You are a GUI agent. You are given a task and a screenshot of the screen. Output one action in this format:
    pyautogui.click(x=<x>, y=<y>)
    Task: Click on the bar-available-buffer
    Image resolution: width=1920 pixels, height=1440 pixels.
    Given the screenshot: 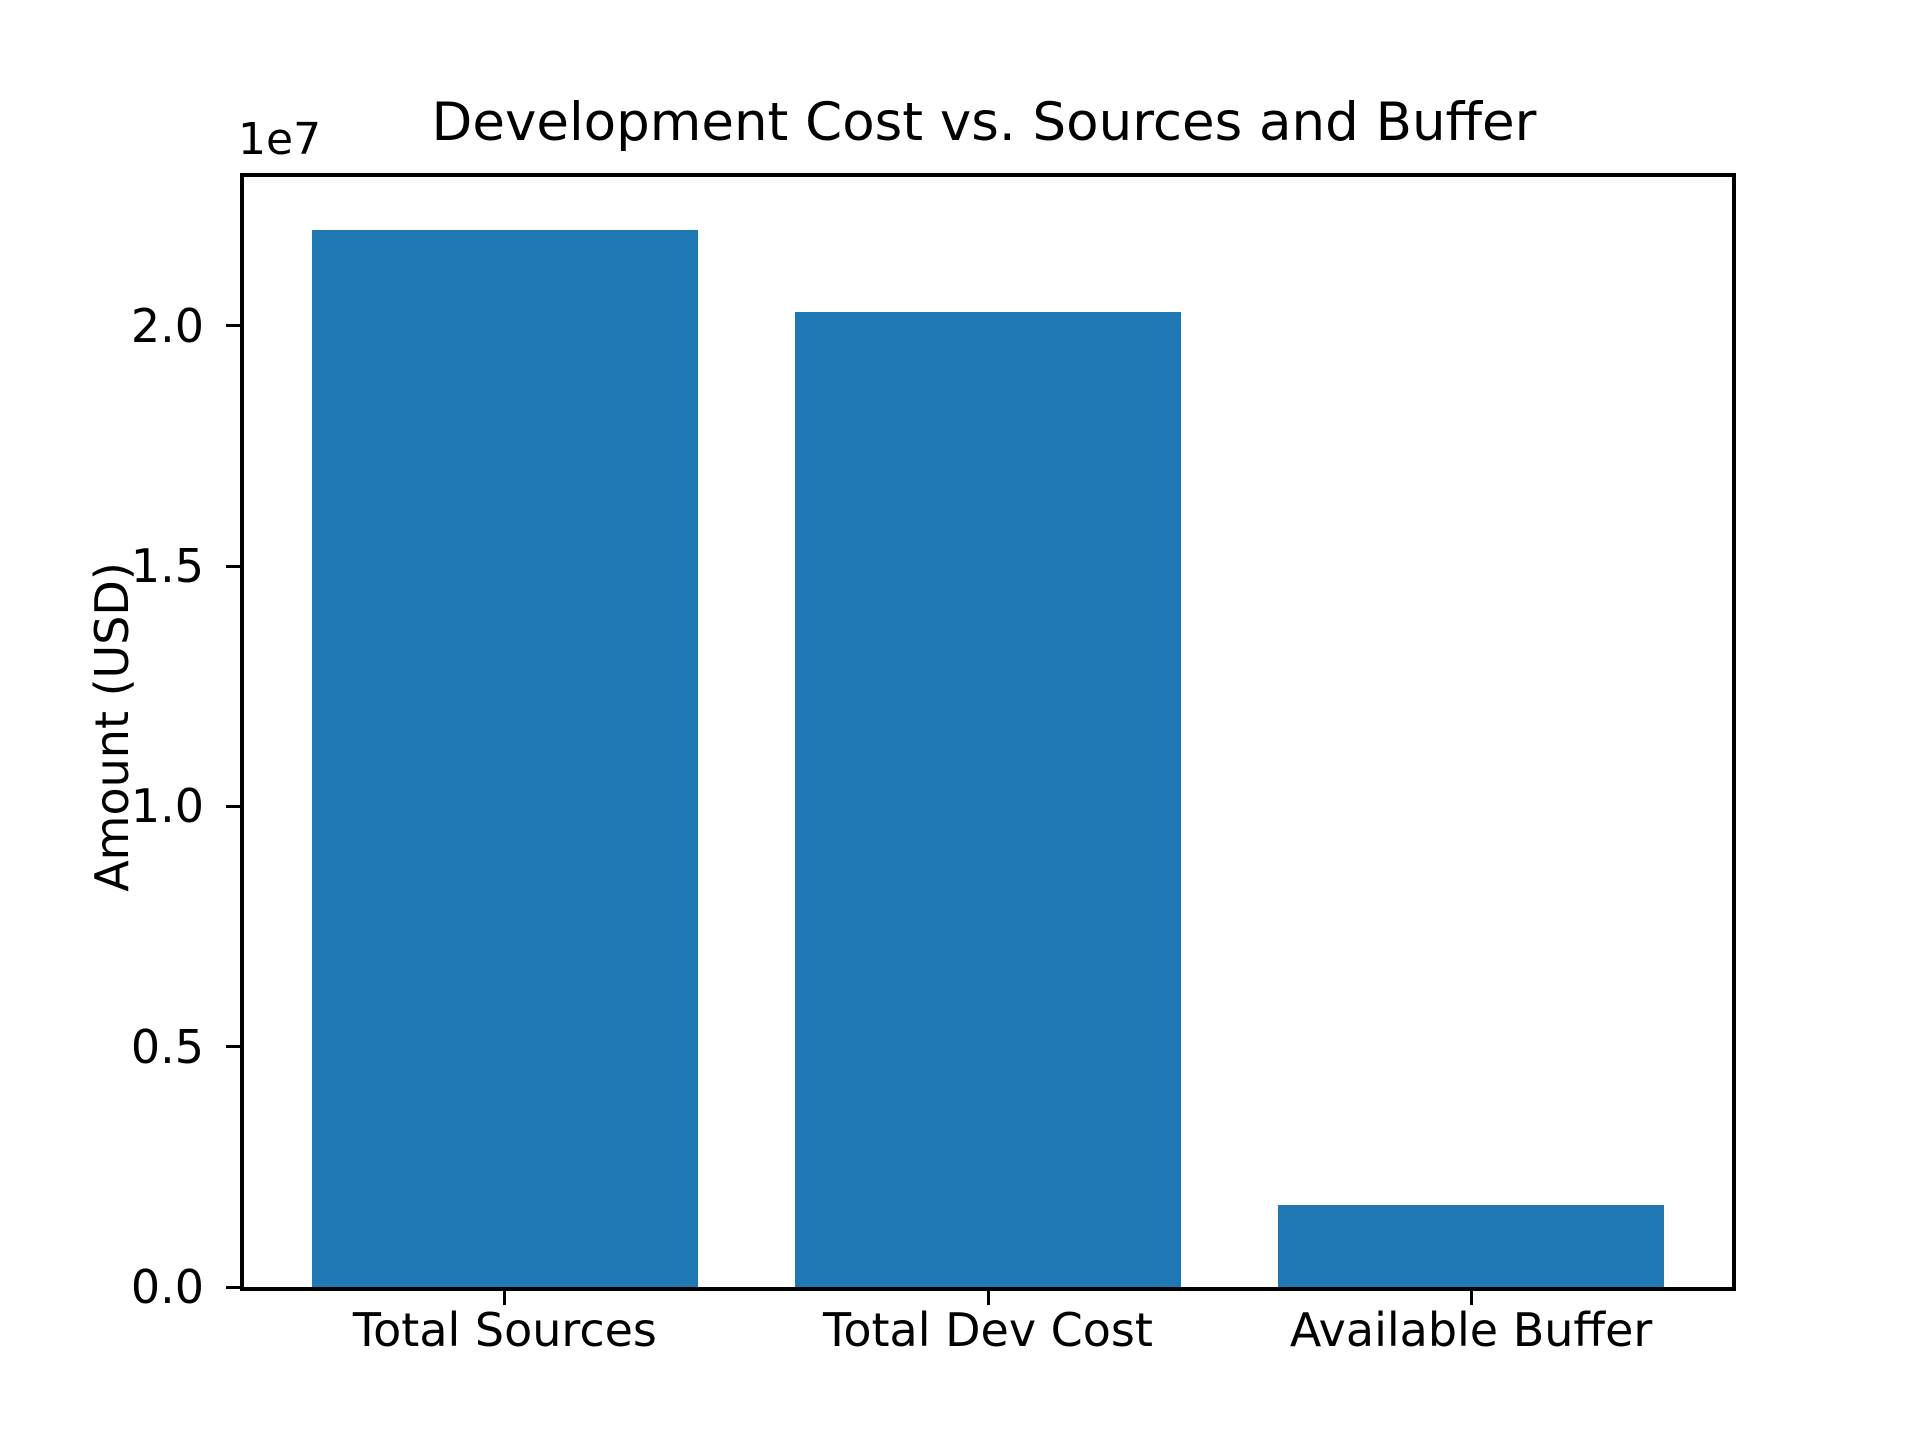 What is the action you would take?
    pyautogui.click(x=1471, y=1246)
    